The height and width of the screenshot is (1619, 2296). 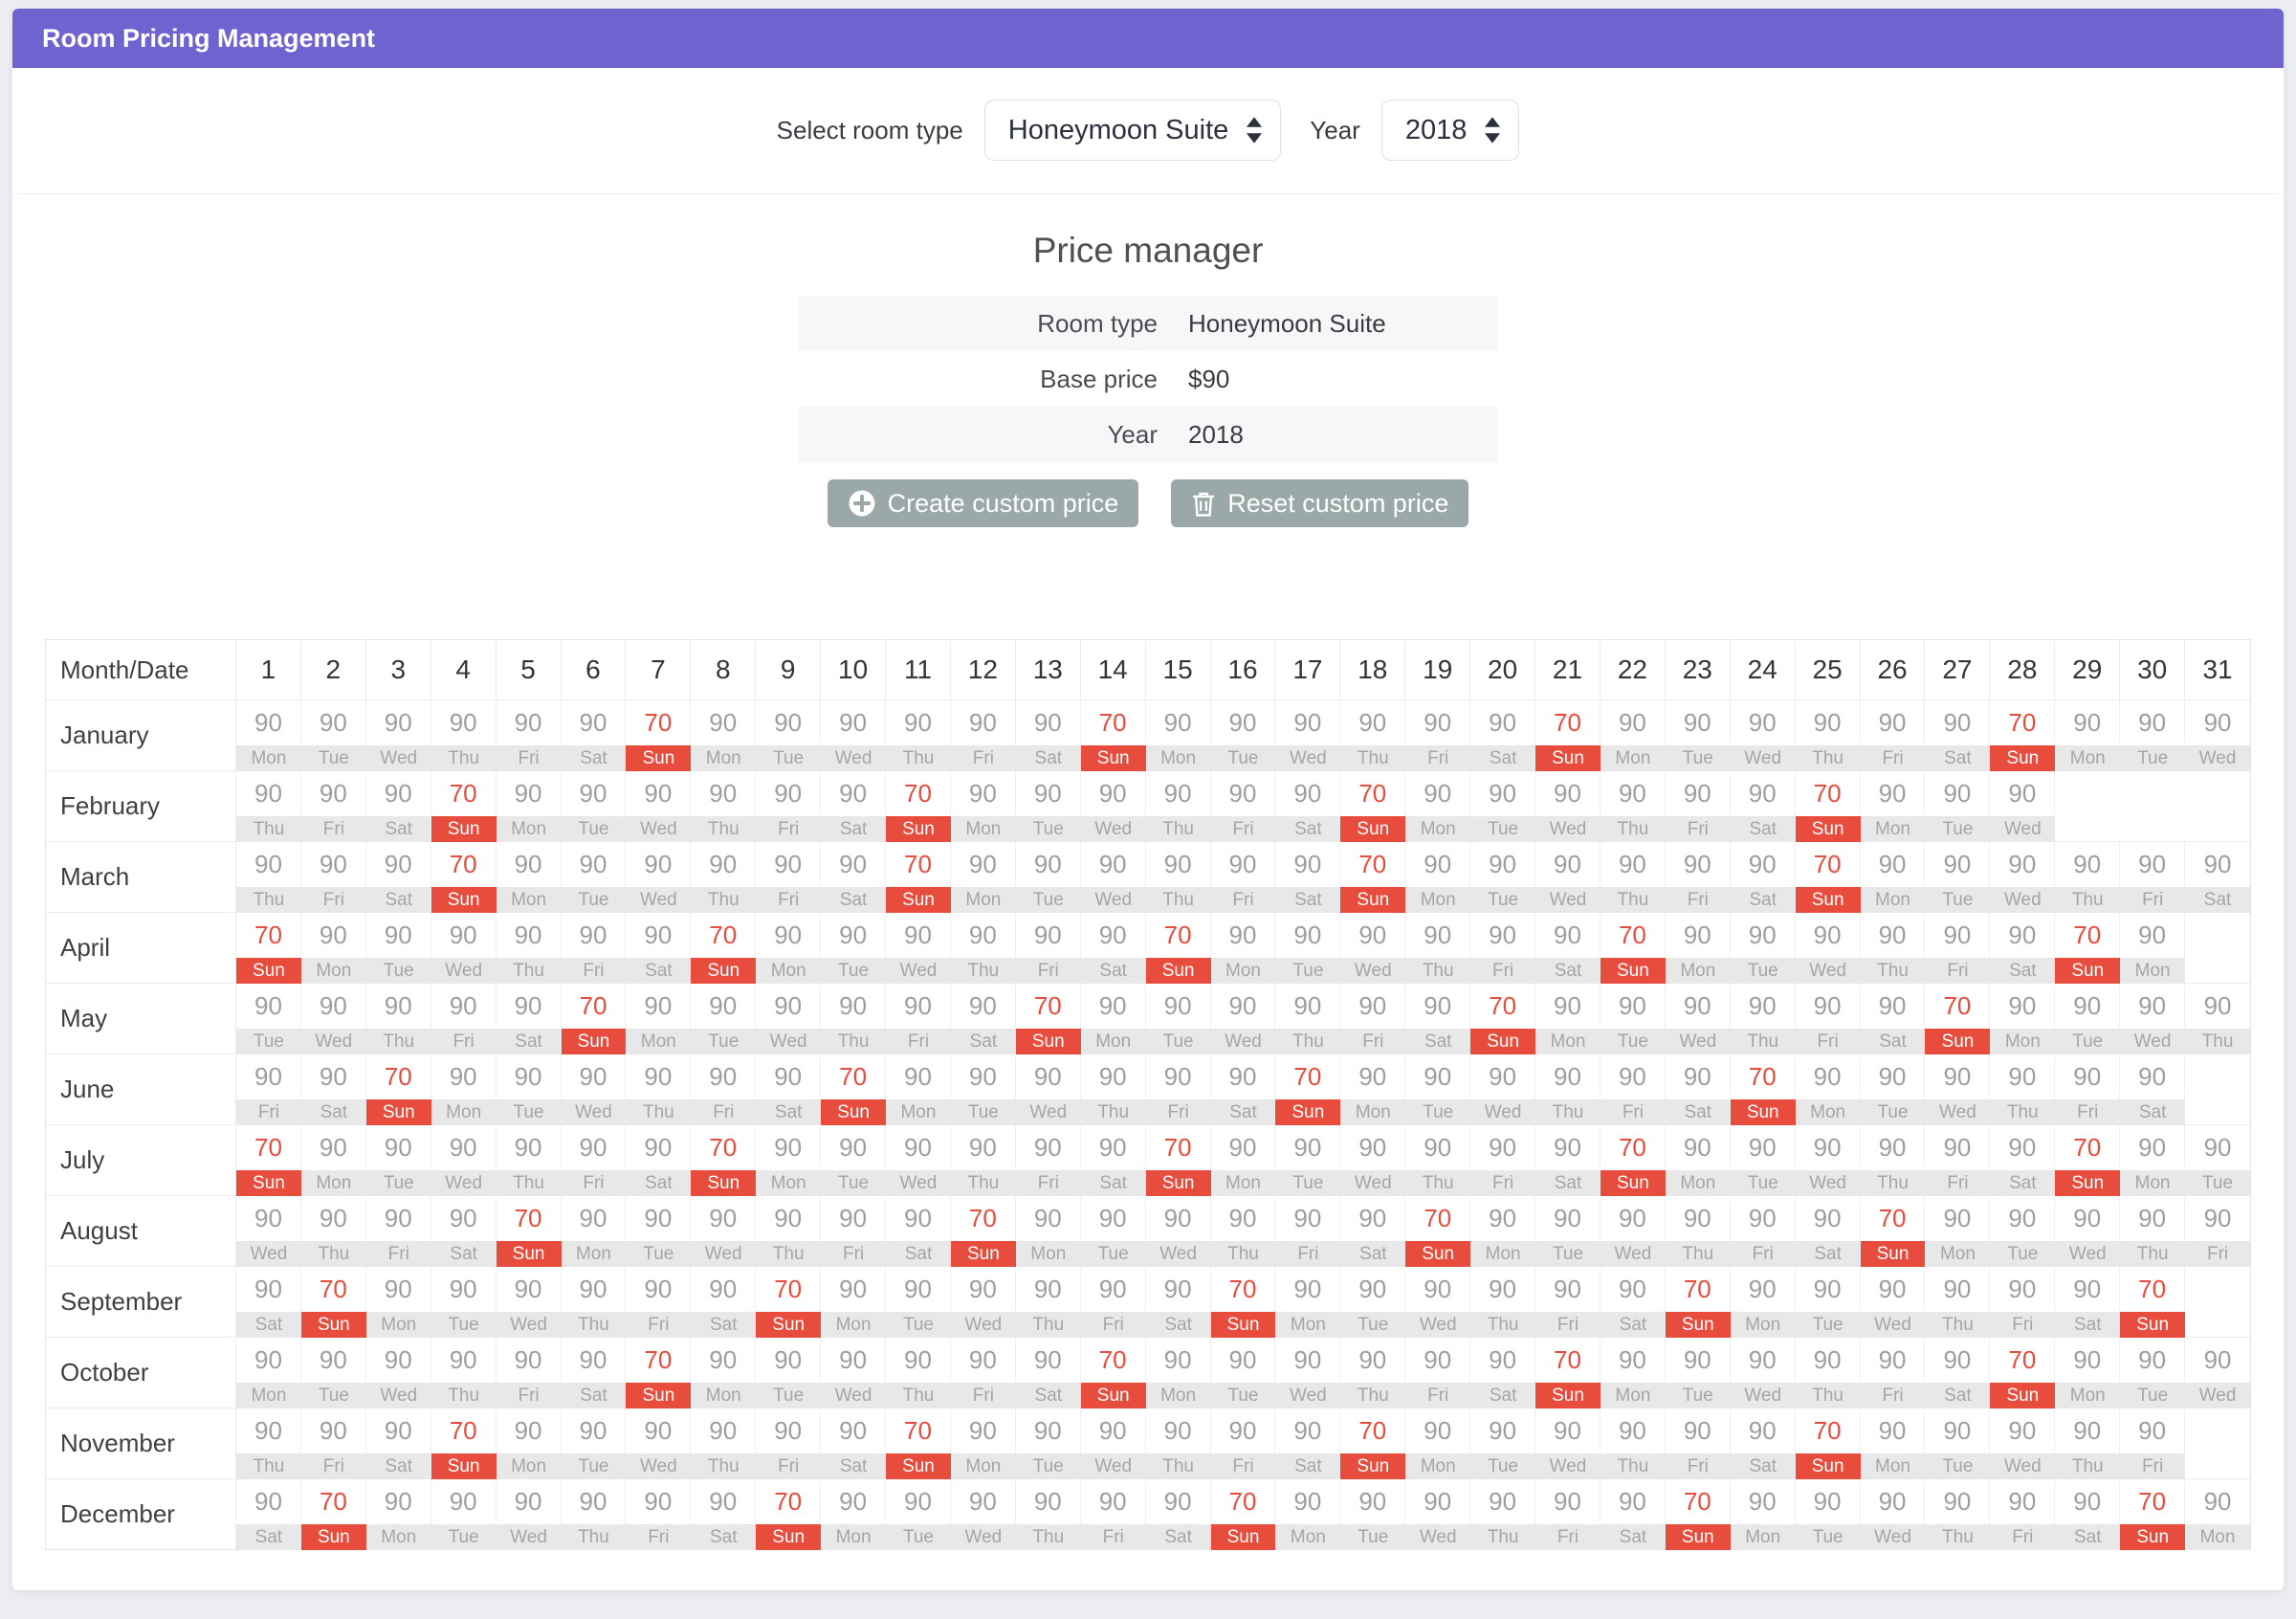 What do you see at coordinates (983, 503) in the screenshot?
I see `create-custom-price-button: Create custom price` at bounding box center [983, 503].